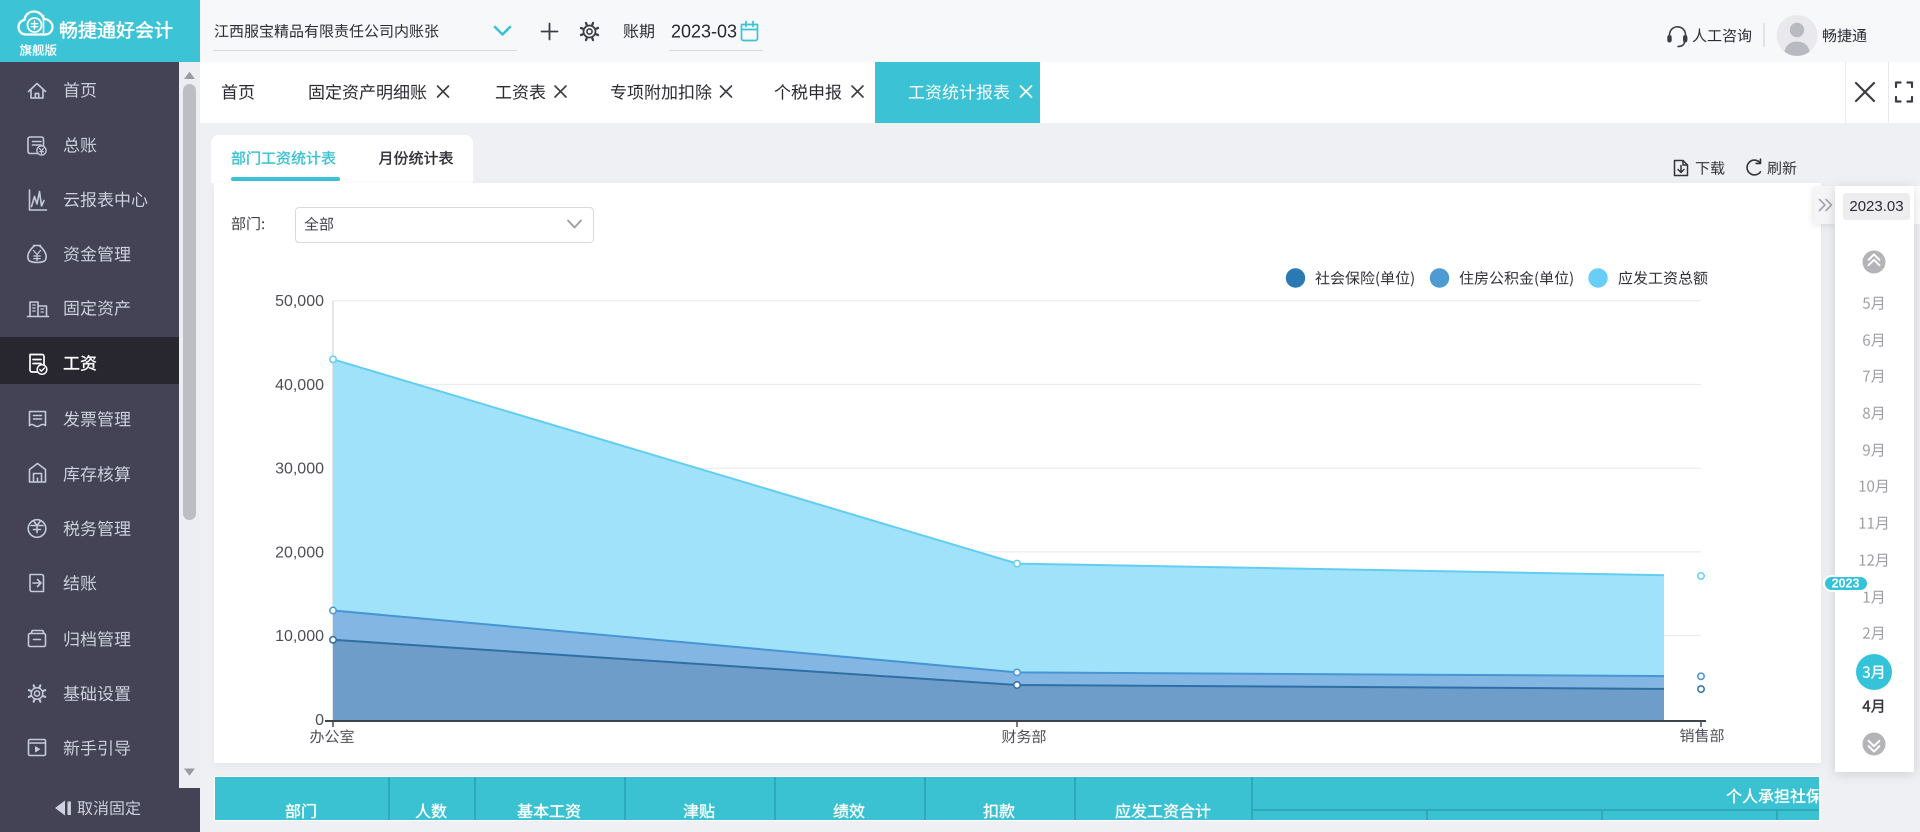  What do you see at coordinates (1876, 206) in the screenshot?
I see `svg-text: 2023.03` at bounding box center [1876, 206].